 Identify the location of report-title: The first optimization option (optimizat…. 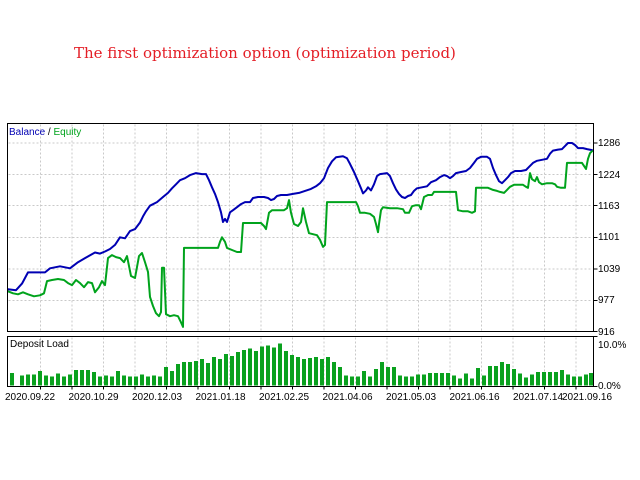
(265, 53).